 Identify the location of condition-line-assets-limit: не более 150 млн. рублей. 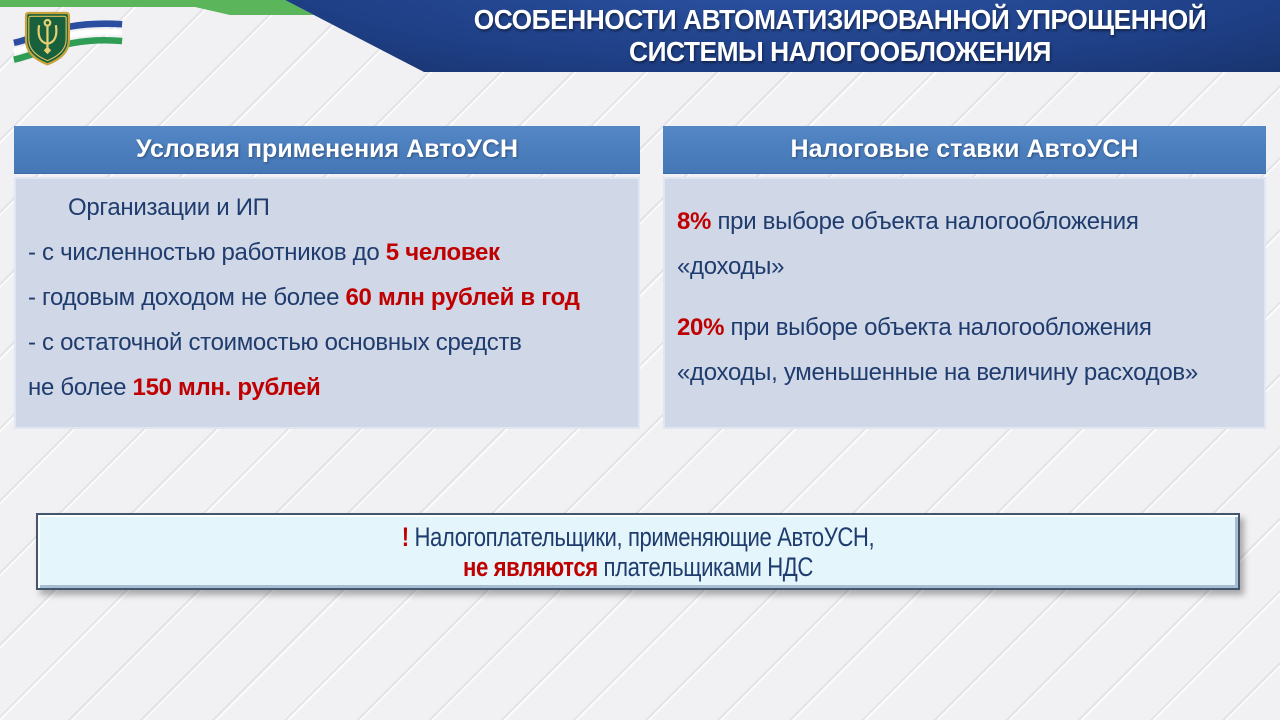
(327, 387).